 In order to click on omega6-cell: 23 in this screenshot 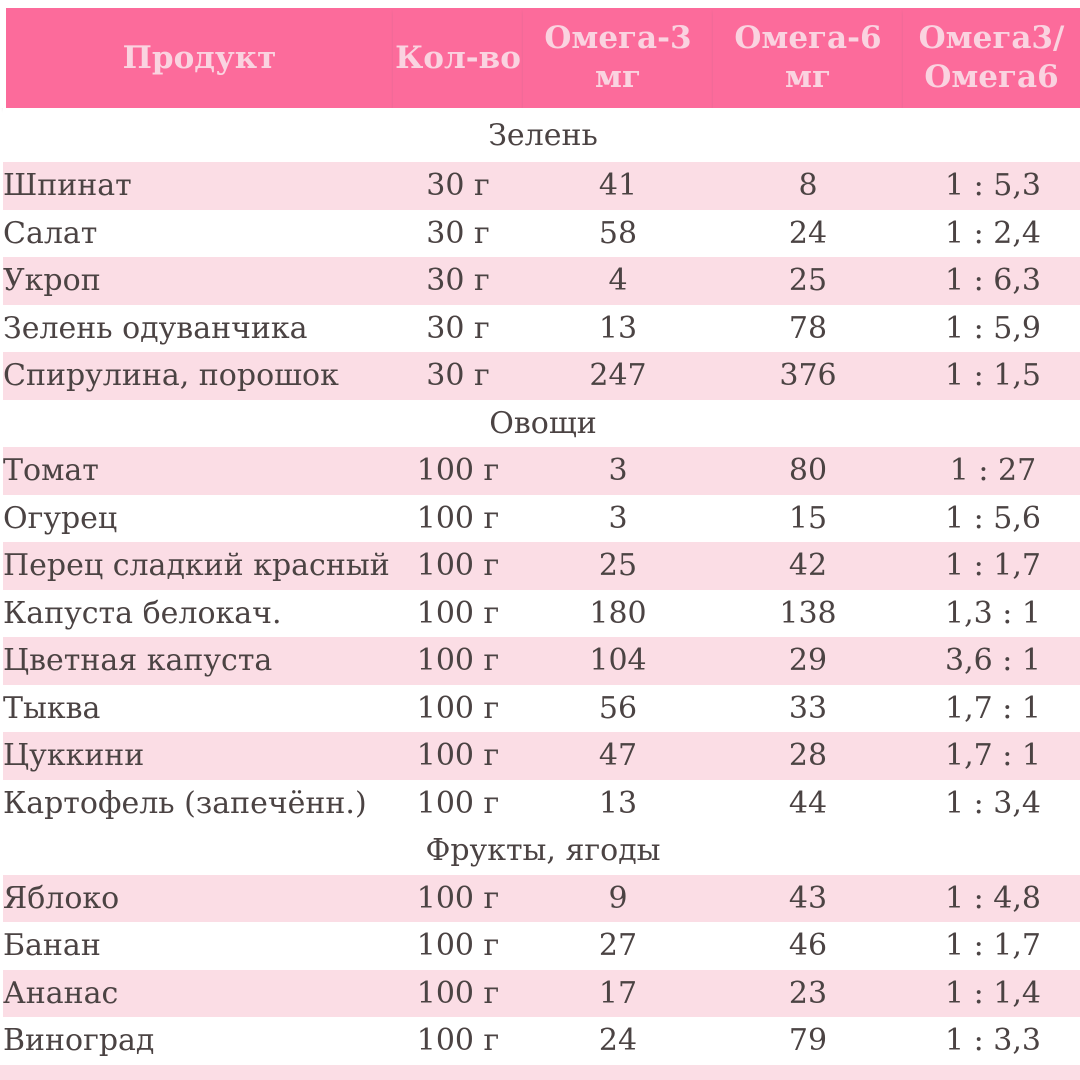, I will do `click(808, 993)`.